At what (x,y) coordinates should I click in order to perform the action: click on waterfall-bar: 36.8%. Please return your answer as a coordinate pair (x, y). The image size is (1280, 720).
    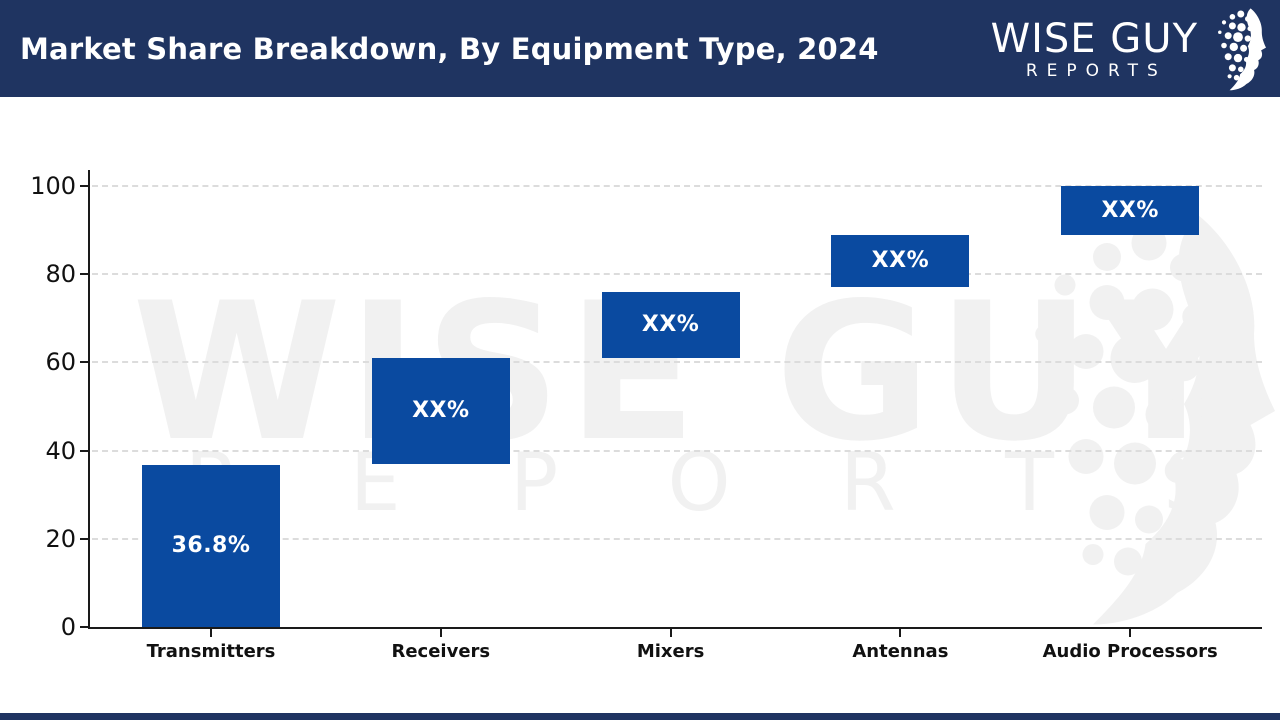
    Looking at the image, I should click on (211, 545).